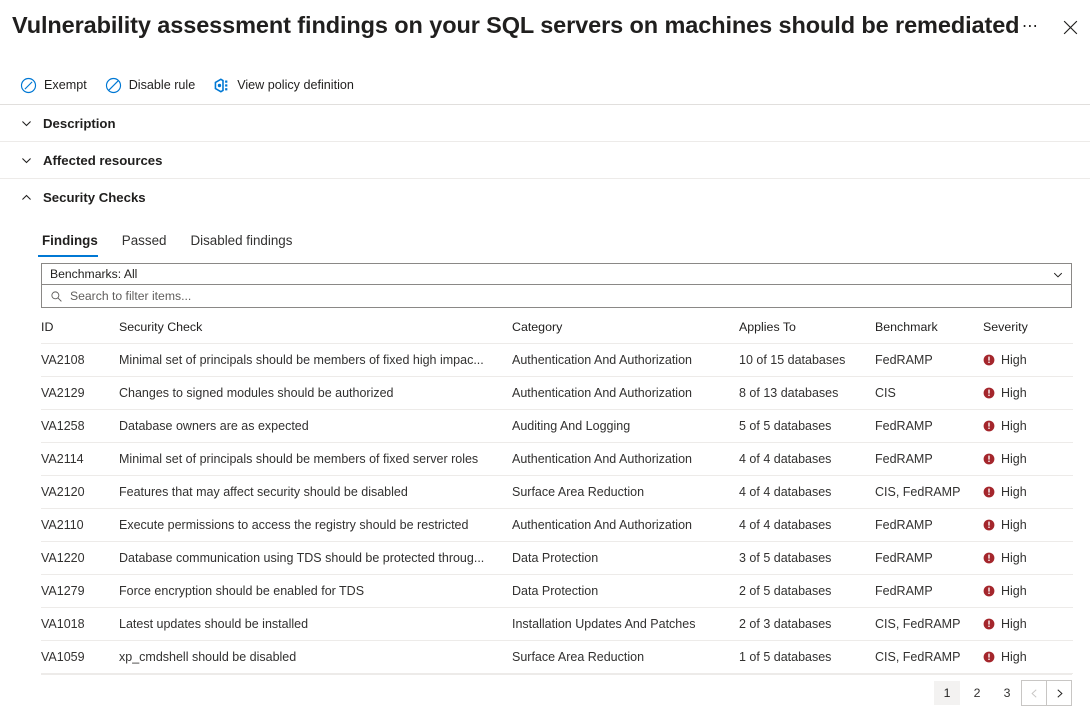  I want to click on page-button-2: 2, so click(977, 693).